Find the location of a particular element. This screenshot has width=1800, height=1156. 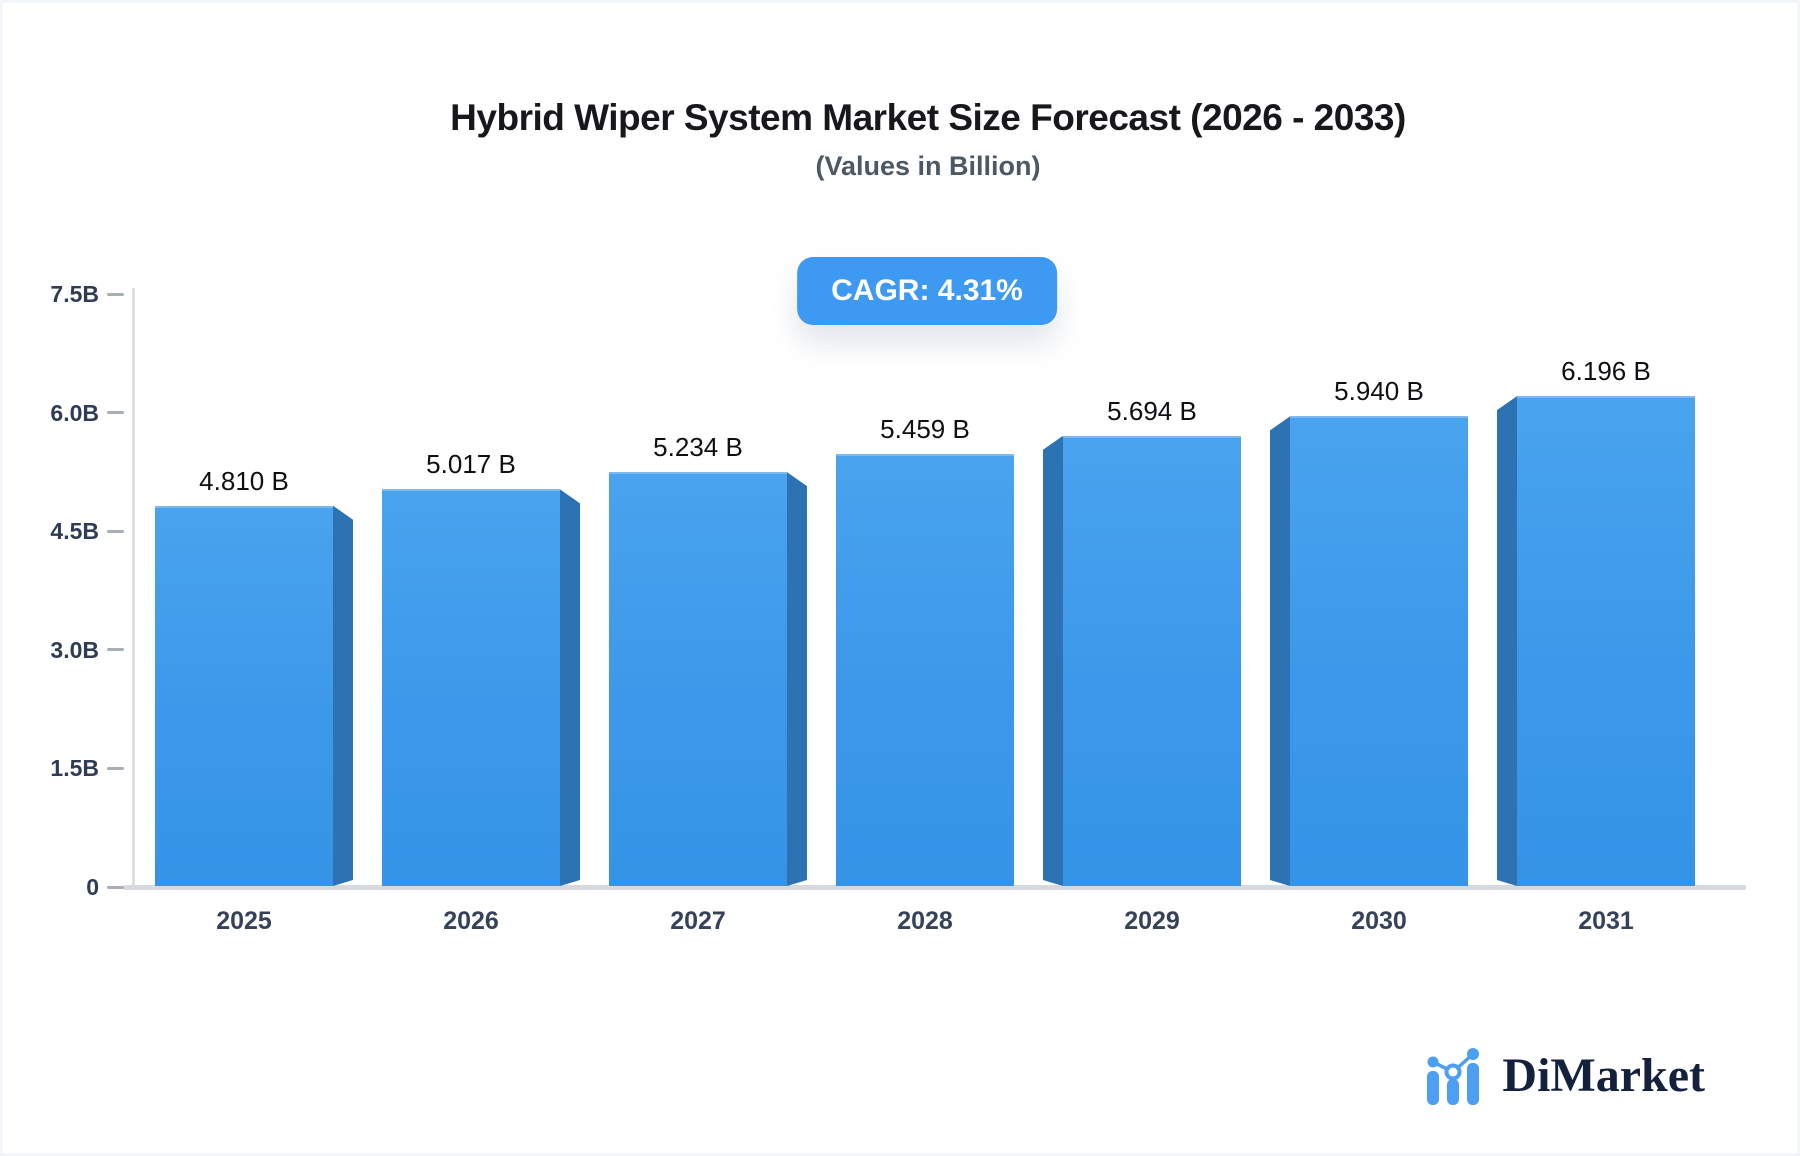

y-tick-label: 0 is located at coordinates (92, 887).